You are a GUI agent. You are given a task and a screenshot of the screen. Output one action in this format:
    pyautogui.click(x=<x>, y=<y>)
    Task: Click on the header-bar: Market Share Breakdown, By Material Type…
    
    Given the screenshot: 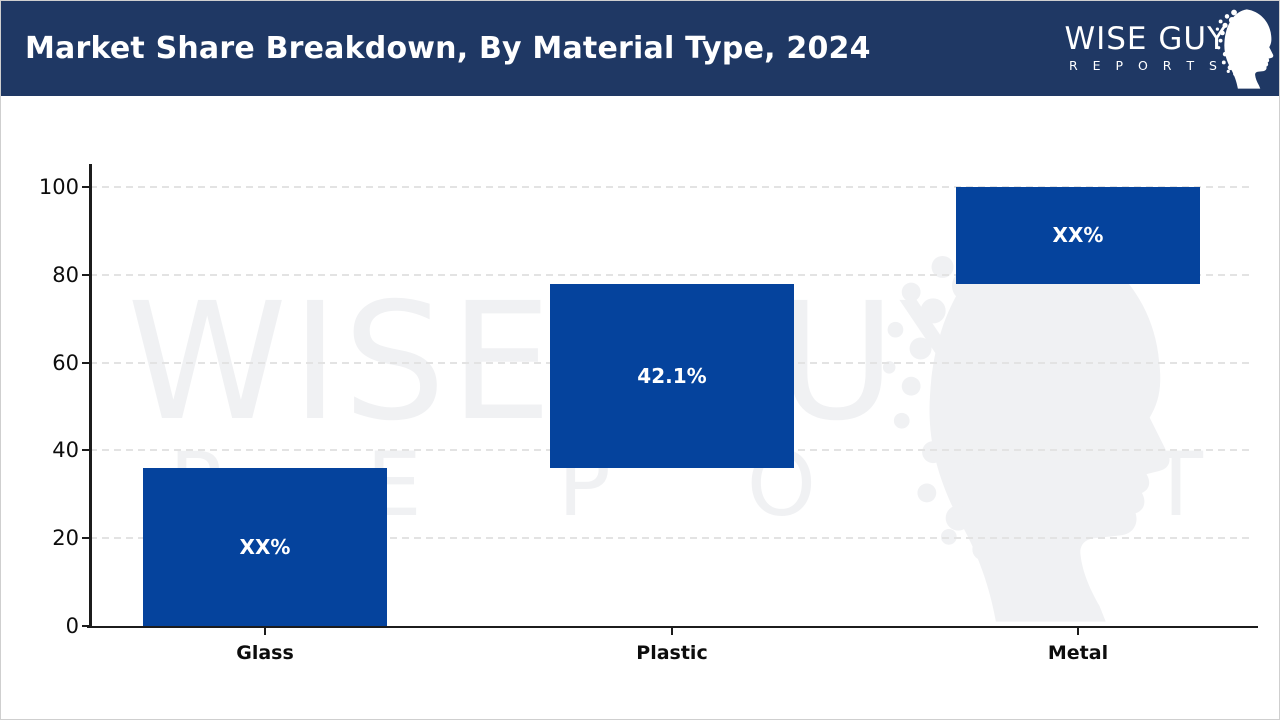 What is the action you would take?
    pyautogui.click(x=640, y=48)
    